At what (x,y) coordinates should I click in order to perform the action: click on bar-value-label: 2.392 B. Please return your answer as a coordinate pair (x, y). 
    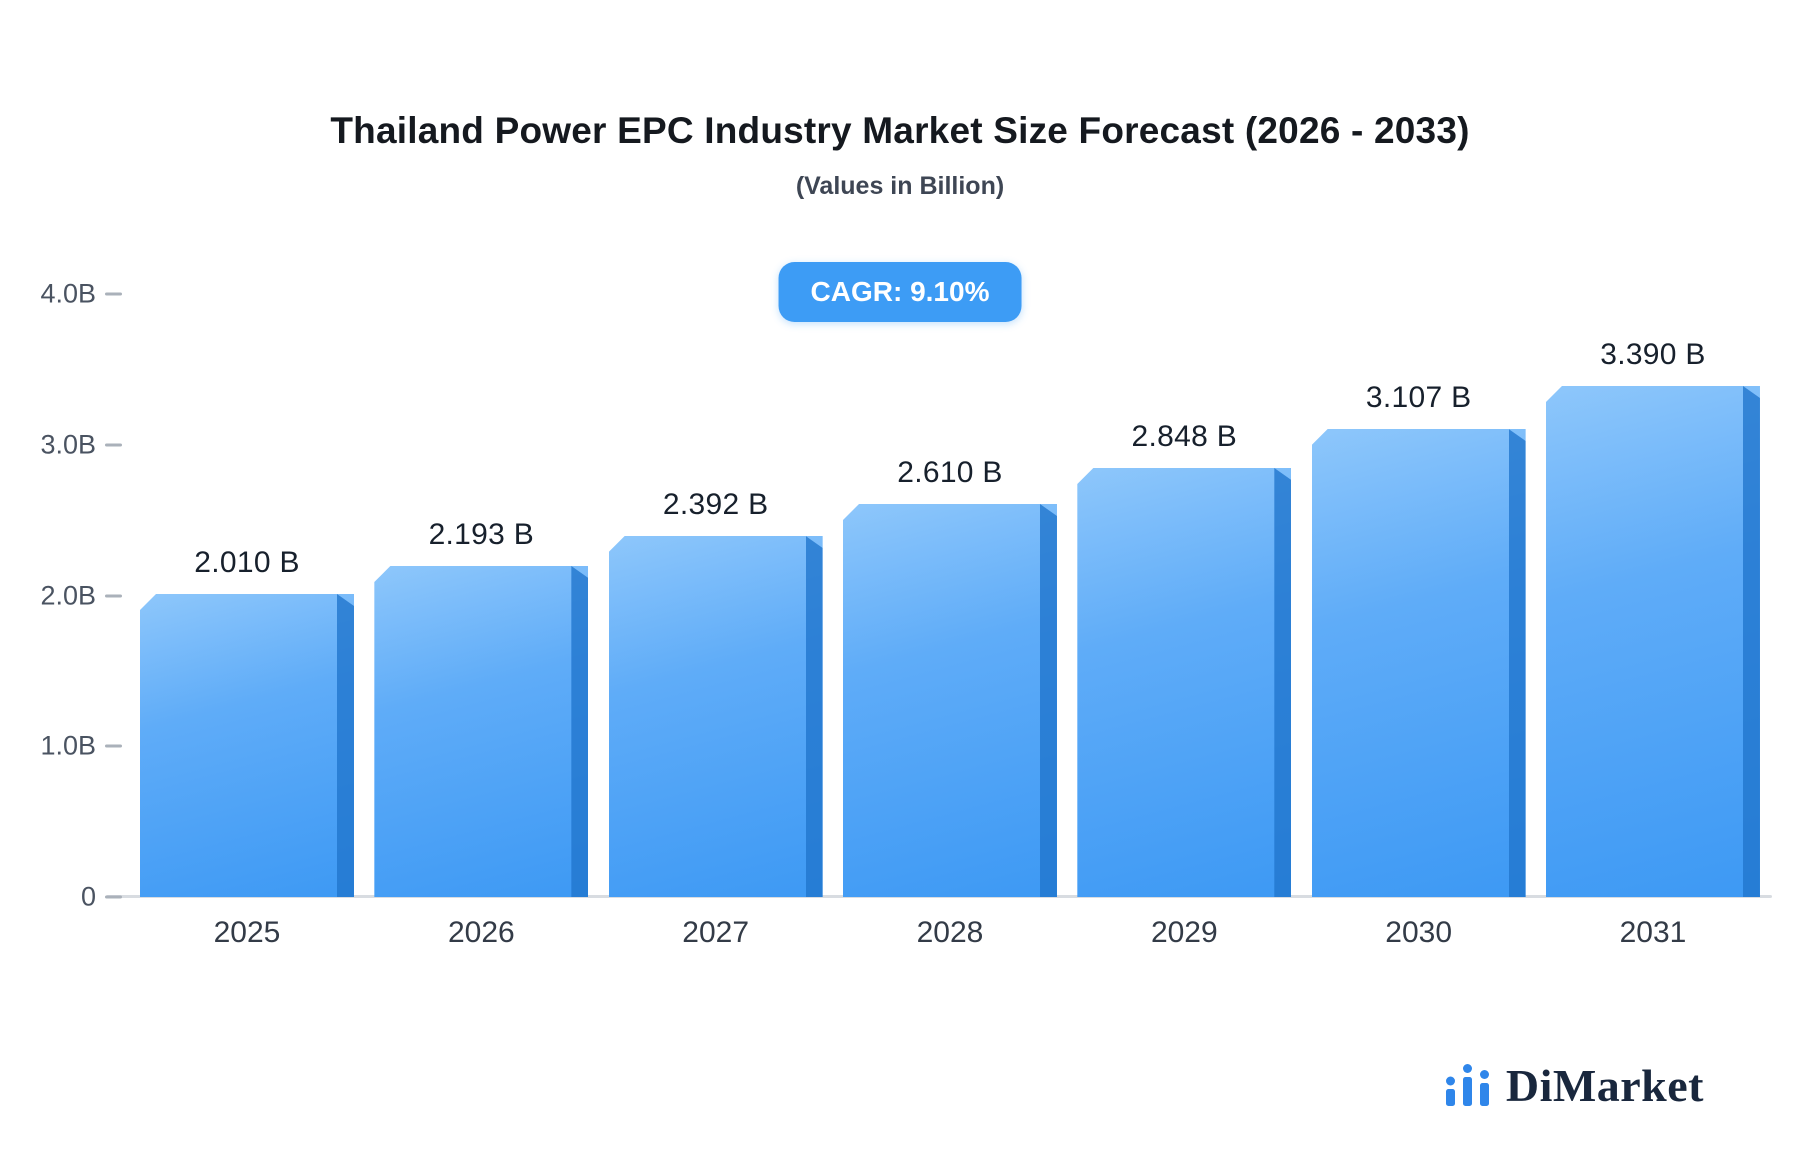
    Looking at the image, I should click on (715, 504).